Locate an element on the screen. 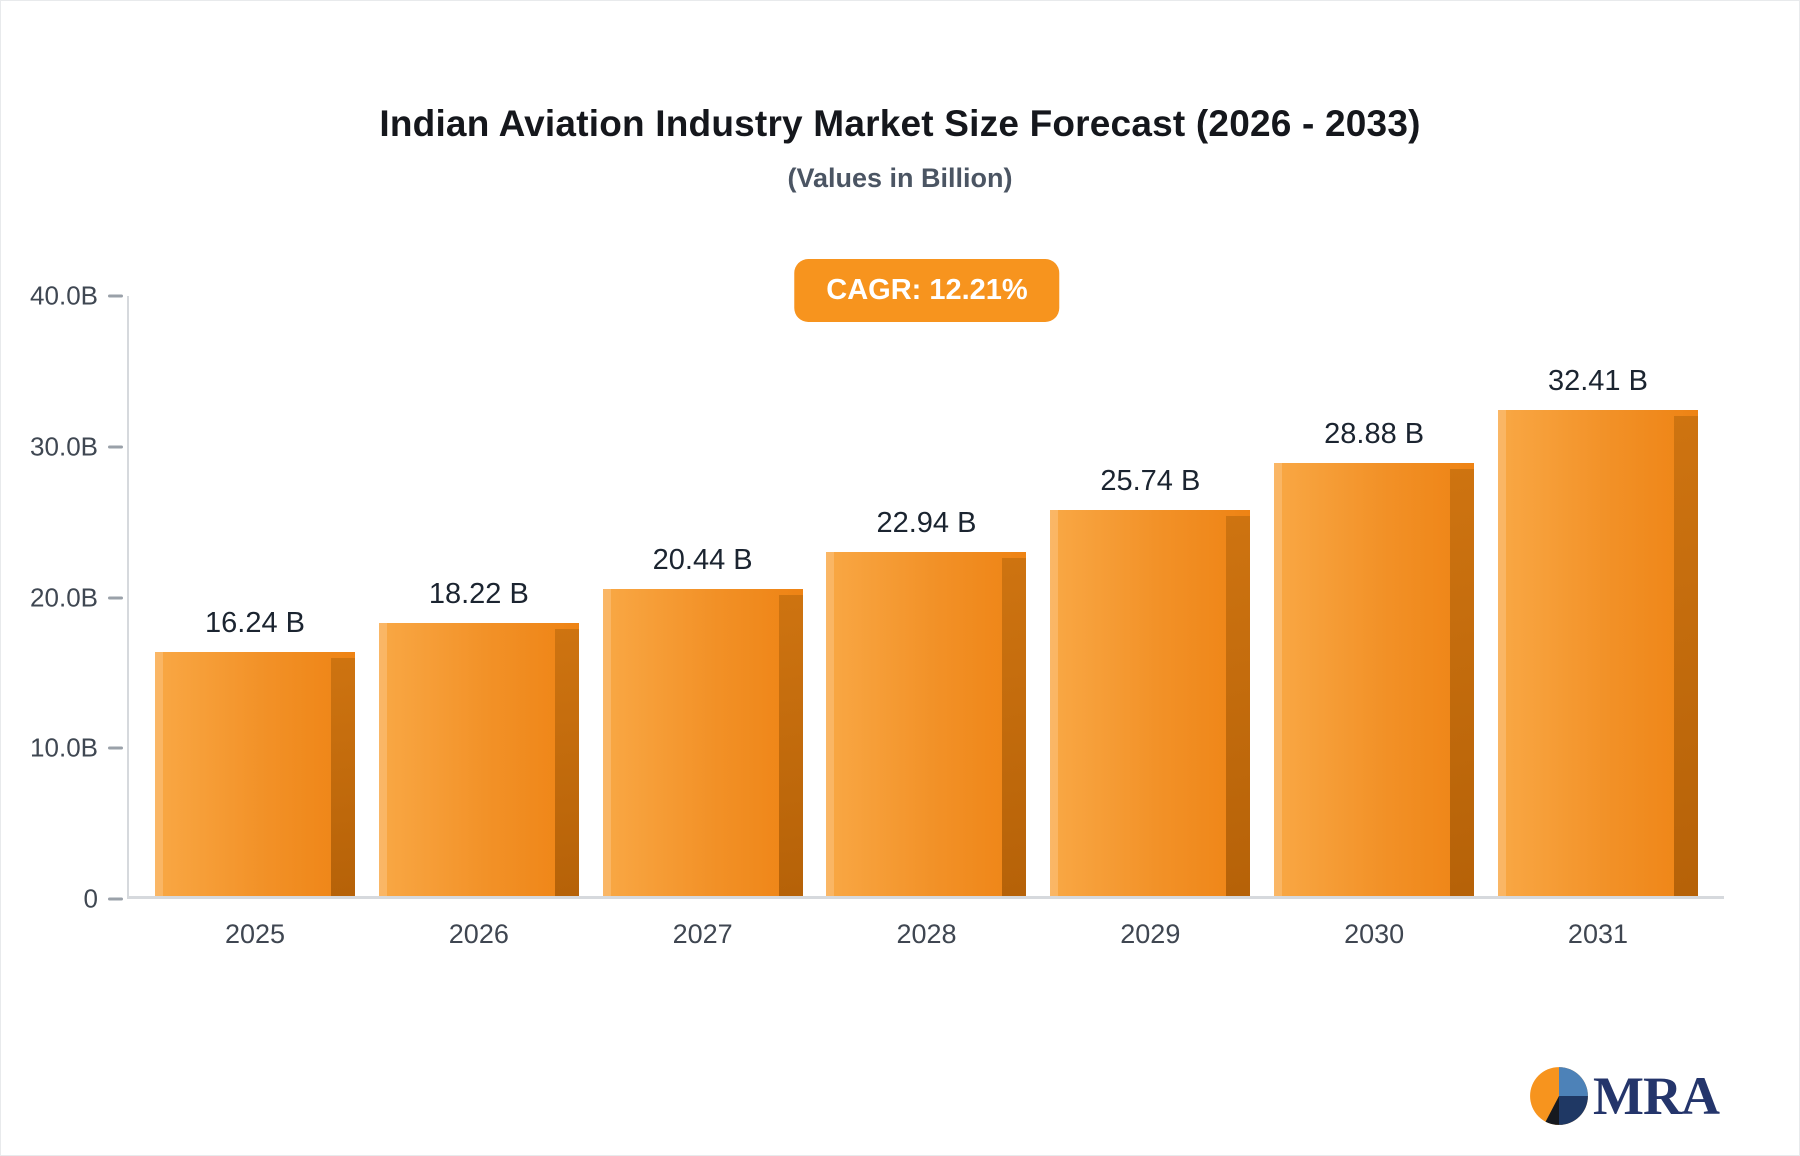 Image resolution: width=1800 pixels, height=1156 pixels. bar-group: 20.44 B 2027 is located at coordinates (702, 622).